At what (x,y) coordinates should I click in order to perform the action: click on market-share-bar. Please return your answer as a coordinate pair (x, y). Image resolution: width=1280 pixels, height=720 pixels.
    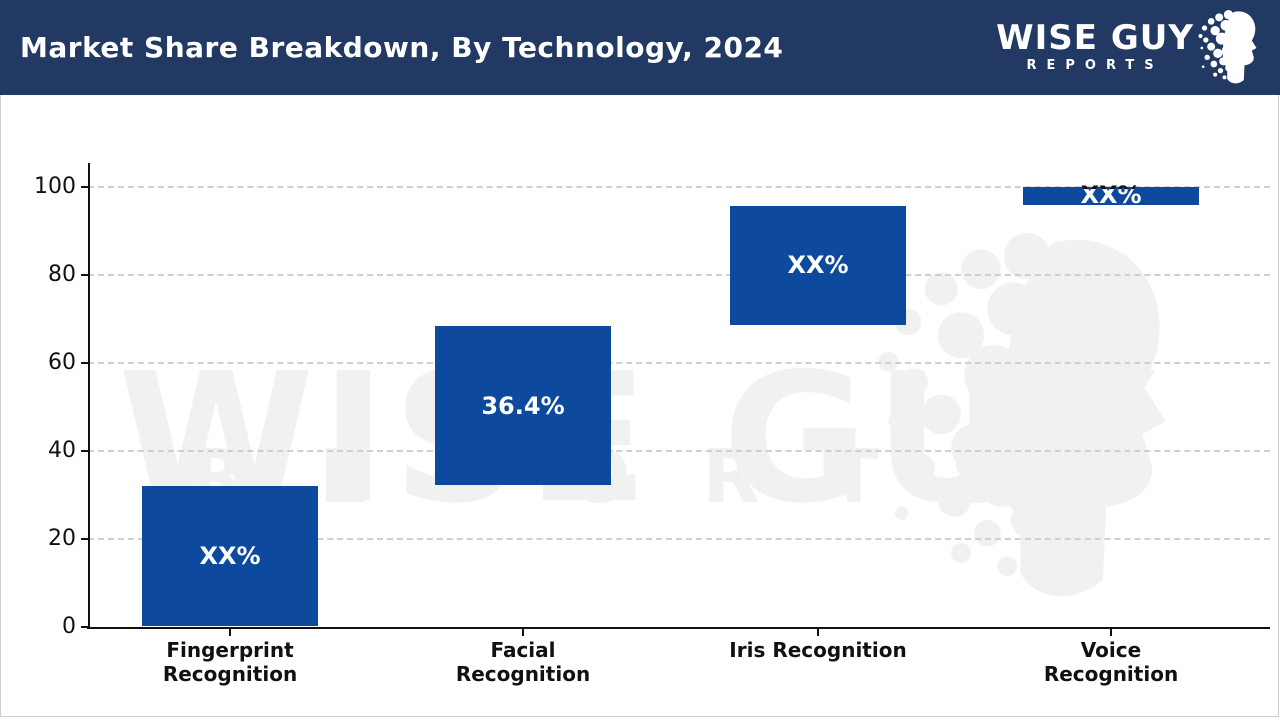
    Looking at the image, I should click on (1111, 196).